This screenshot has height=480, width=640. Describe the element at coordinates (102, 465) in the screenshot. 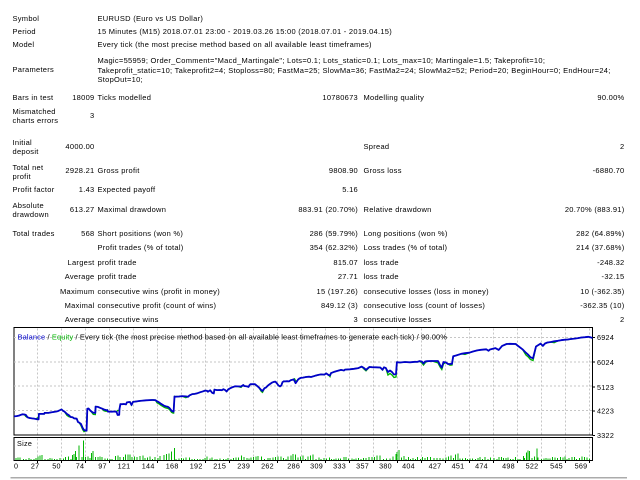

I see `svg-text: 97` at that location.